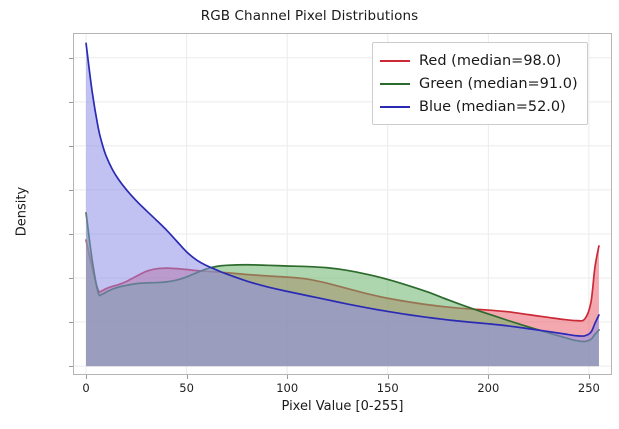 The width and height of the screenshot is (619, 429). What do you see at coordinates (342, 406) in the screenshot?
I see `x-axis-label: Pixel Value [0-255]` at bounding box center [342, 406].